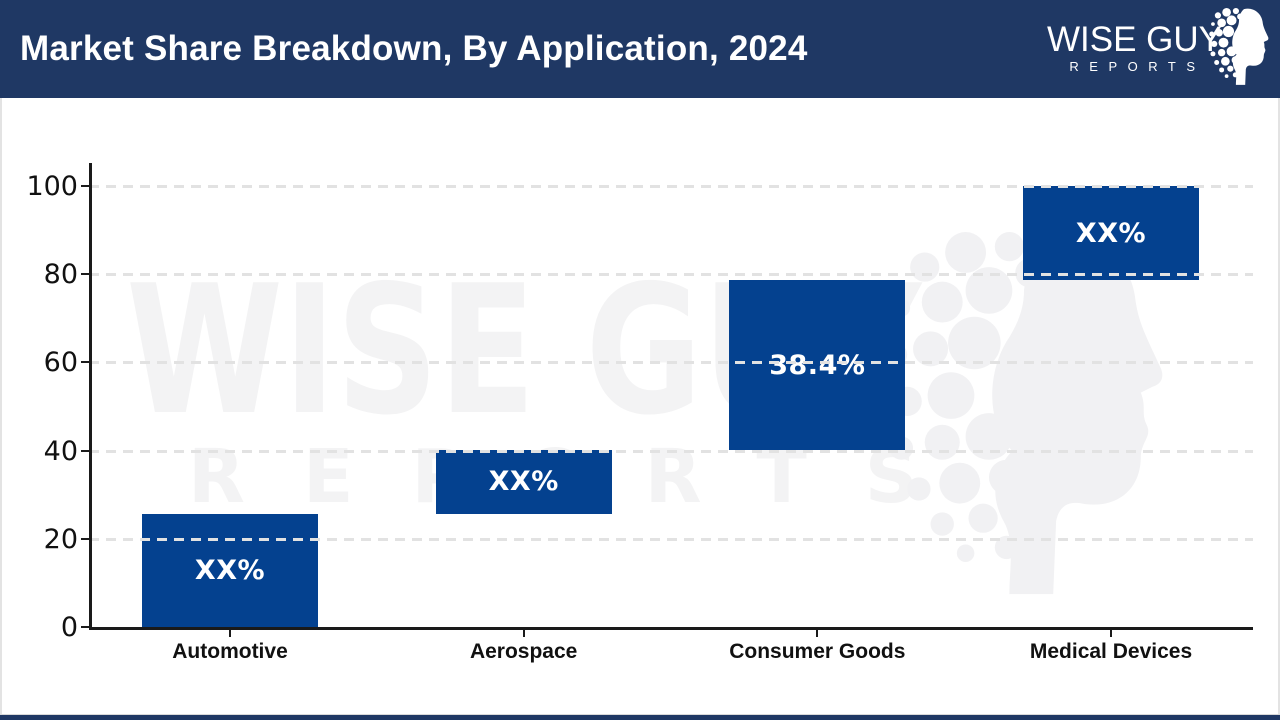 The height and width of the screenshot is (720, 1280). I want to click on x-category-label: Medical Devices, so click(1111, 651).